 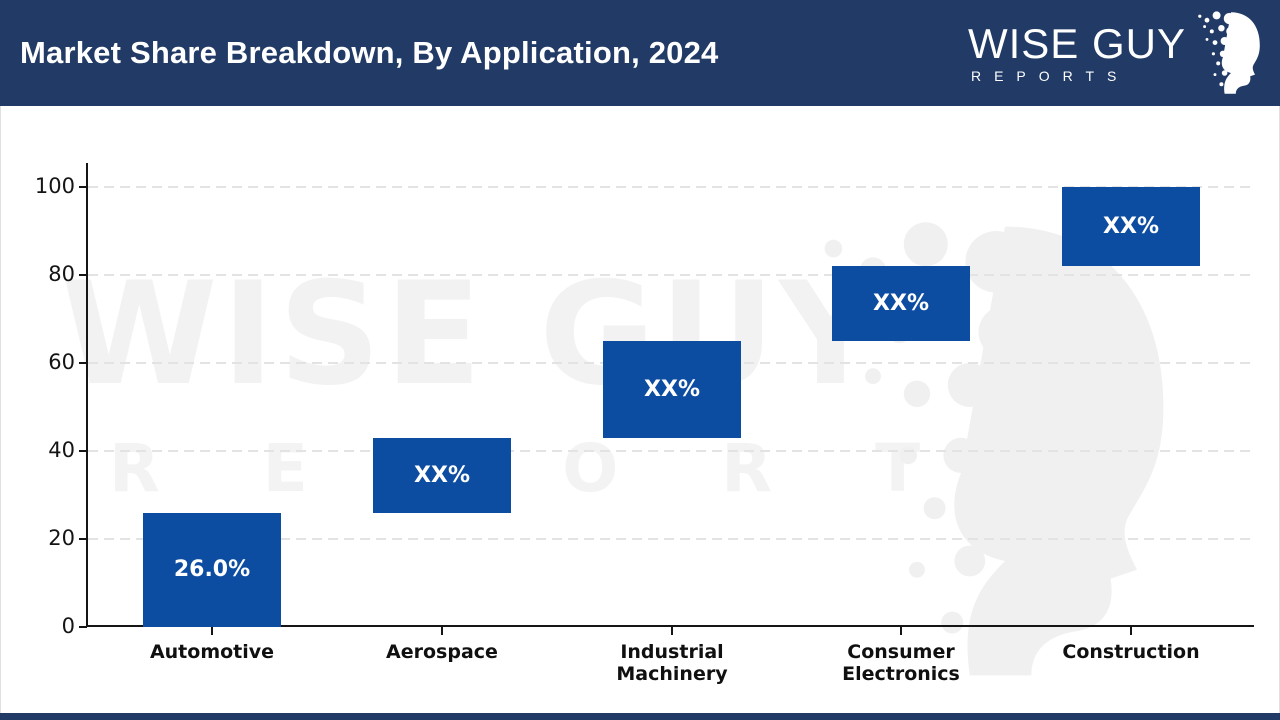 I want to click on brand-logo-subtitle: REPORTS, so click(x=1050, y=75).